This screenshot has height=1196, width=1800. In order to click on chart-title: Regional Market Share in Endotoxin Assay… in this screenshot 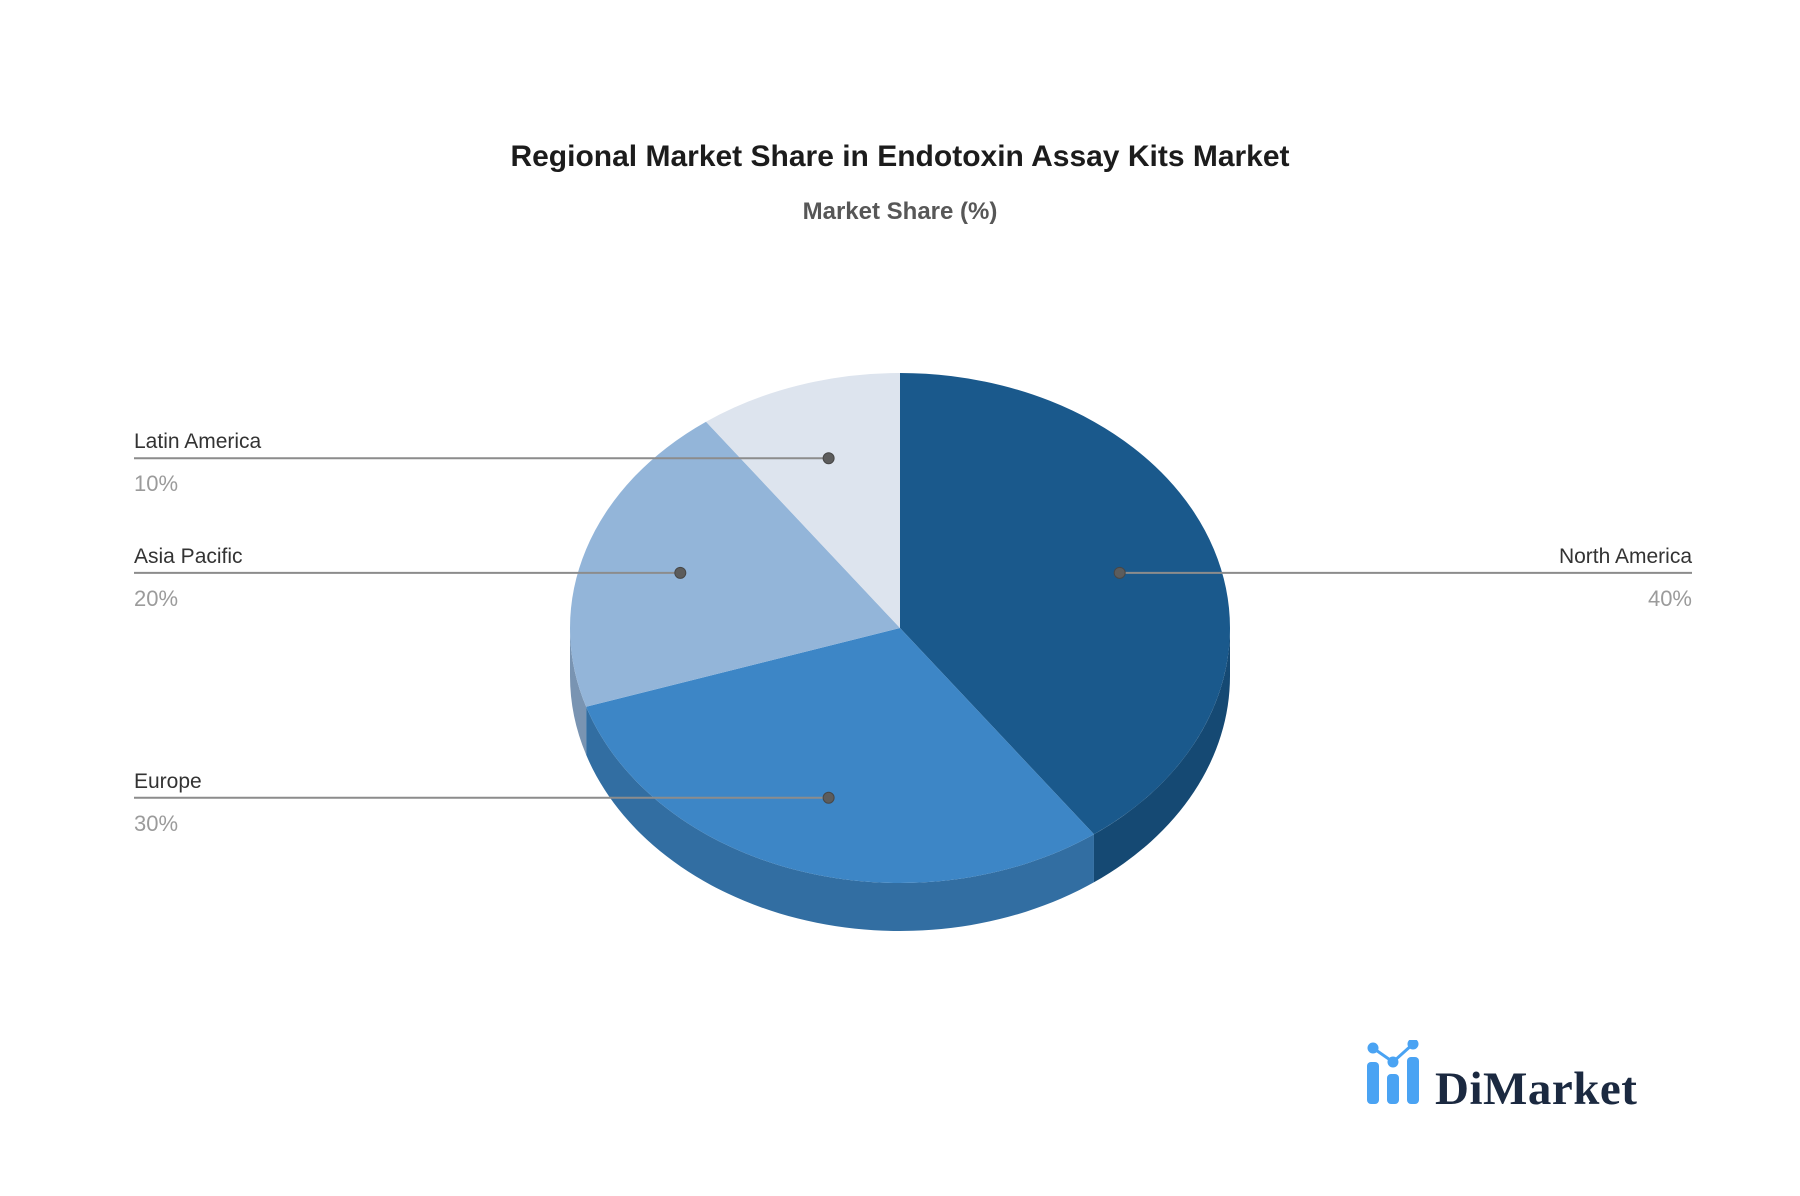, I will do `click(900, 156)`.